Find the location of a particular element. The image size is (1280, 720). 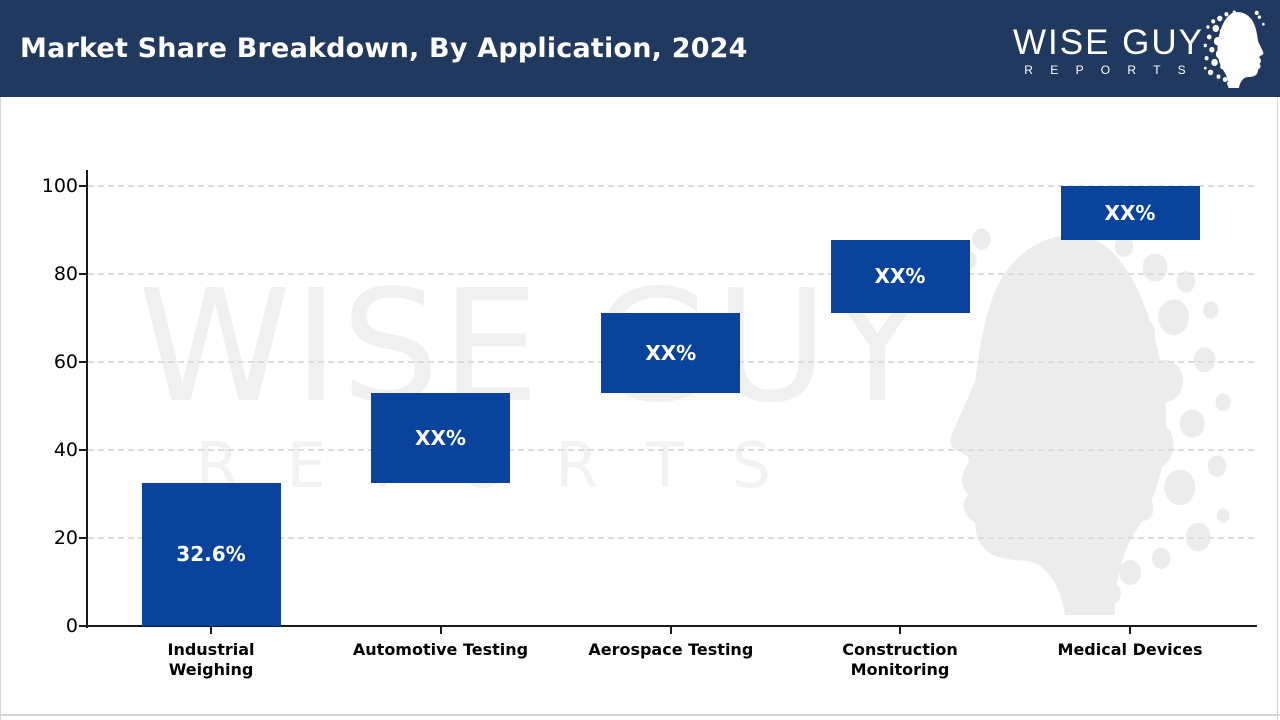

bar-value-label: 32.6% is located at coordinates (211, 554).